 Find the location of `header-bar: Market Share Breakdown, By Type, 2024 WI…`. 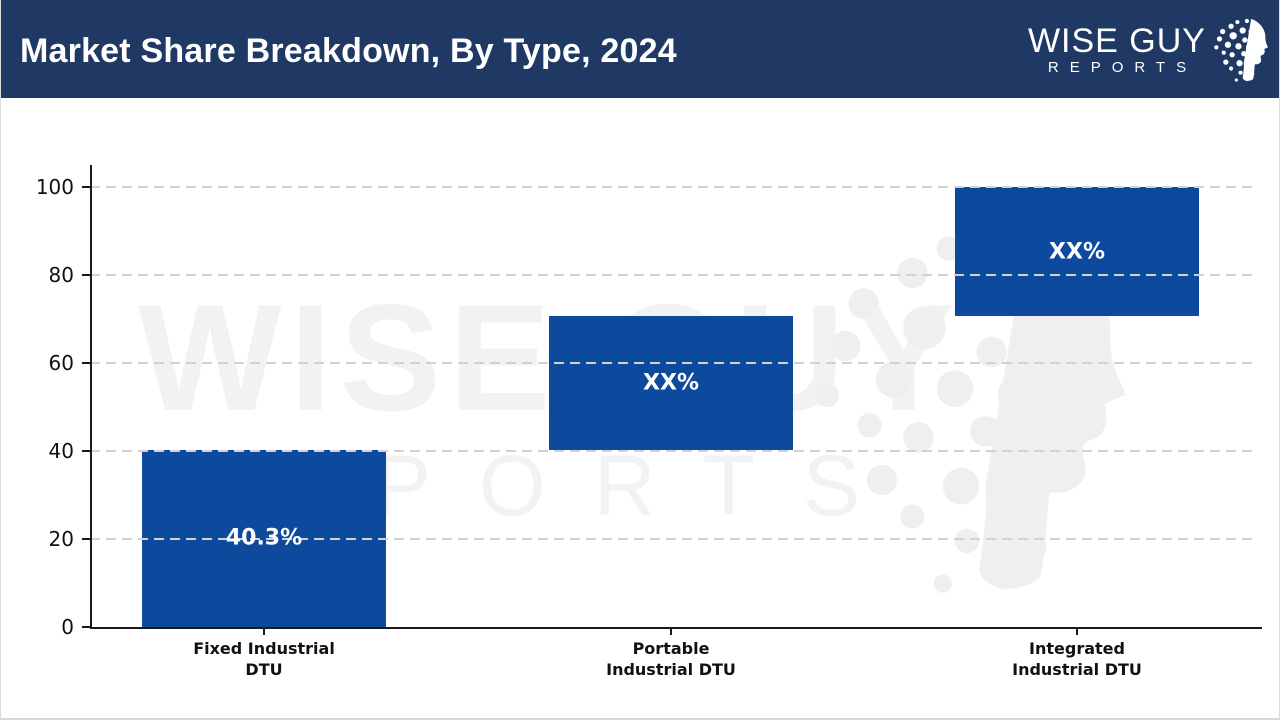

header-bar: Market Share Breakdown, By Type, 2024 WI… is located at coordinates (640, 49).